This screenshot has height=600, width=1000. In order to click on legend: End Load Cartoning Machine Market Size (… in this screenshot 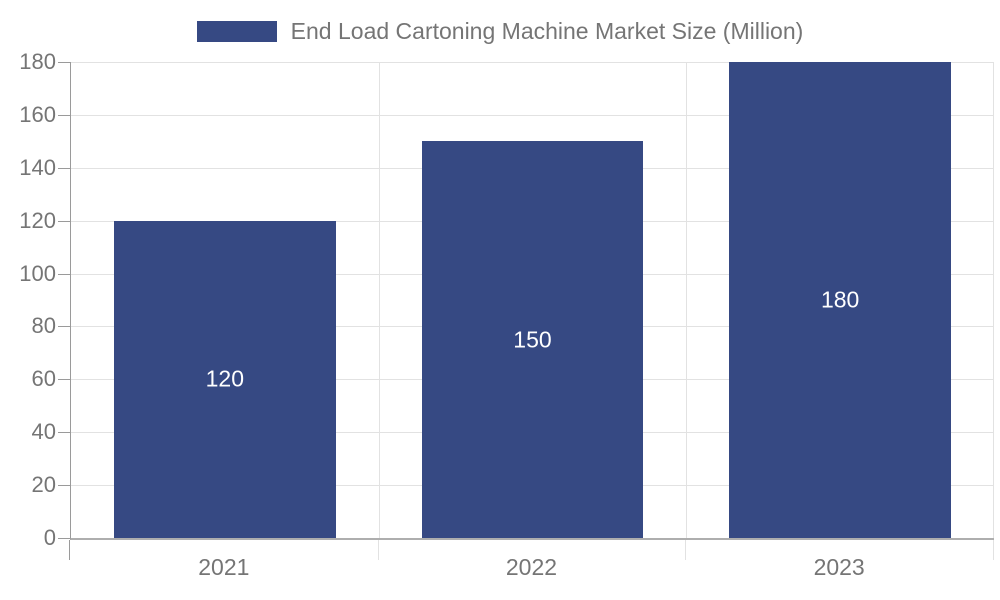, I will do `click(500, 31)`.